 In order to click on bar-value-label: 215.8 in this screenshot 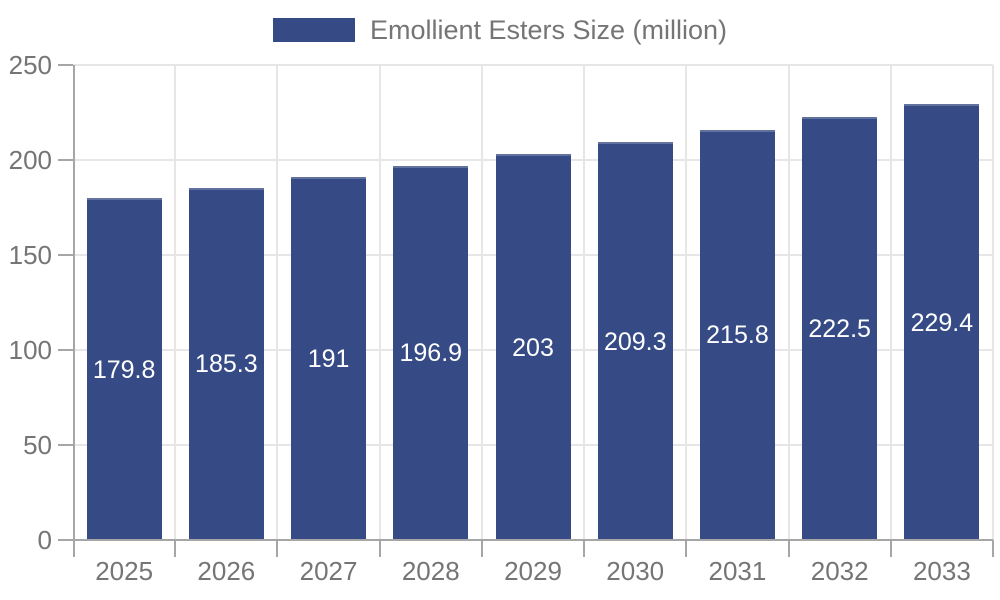, I will do `click(737, 335)`.